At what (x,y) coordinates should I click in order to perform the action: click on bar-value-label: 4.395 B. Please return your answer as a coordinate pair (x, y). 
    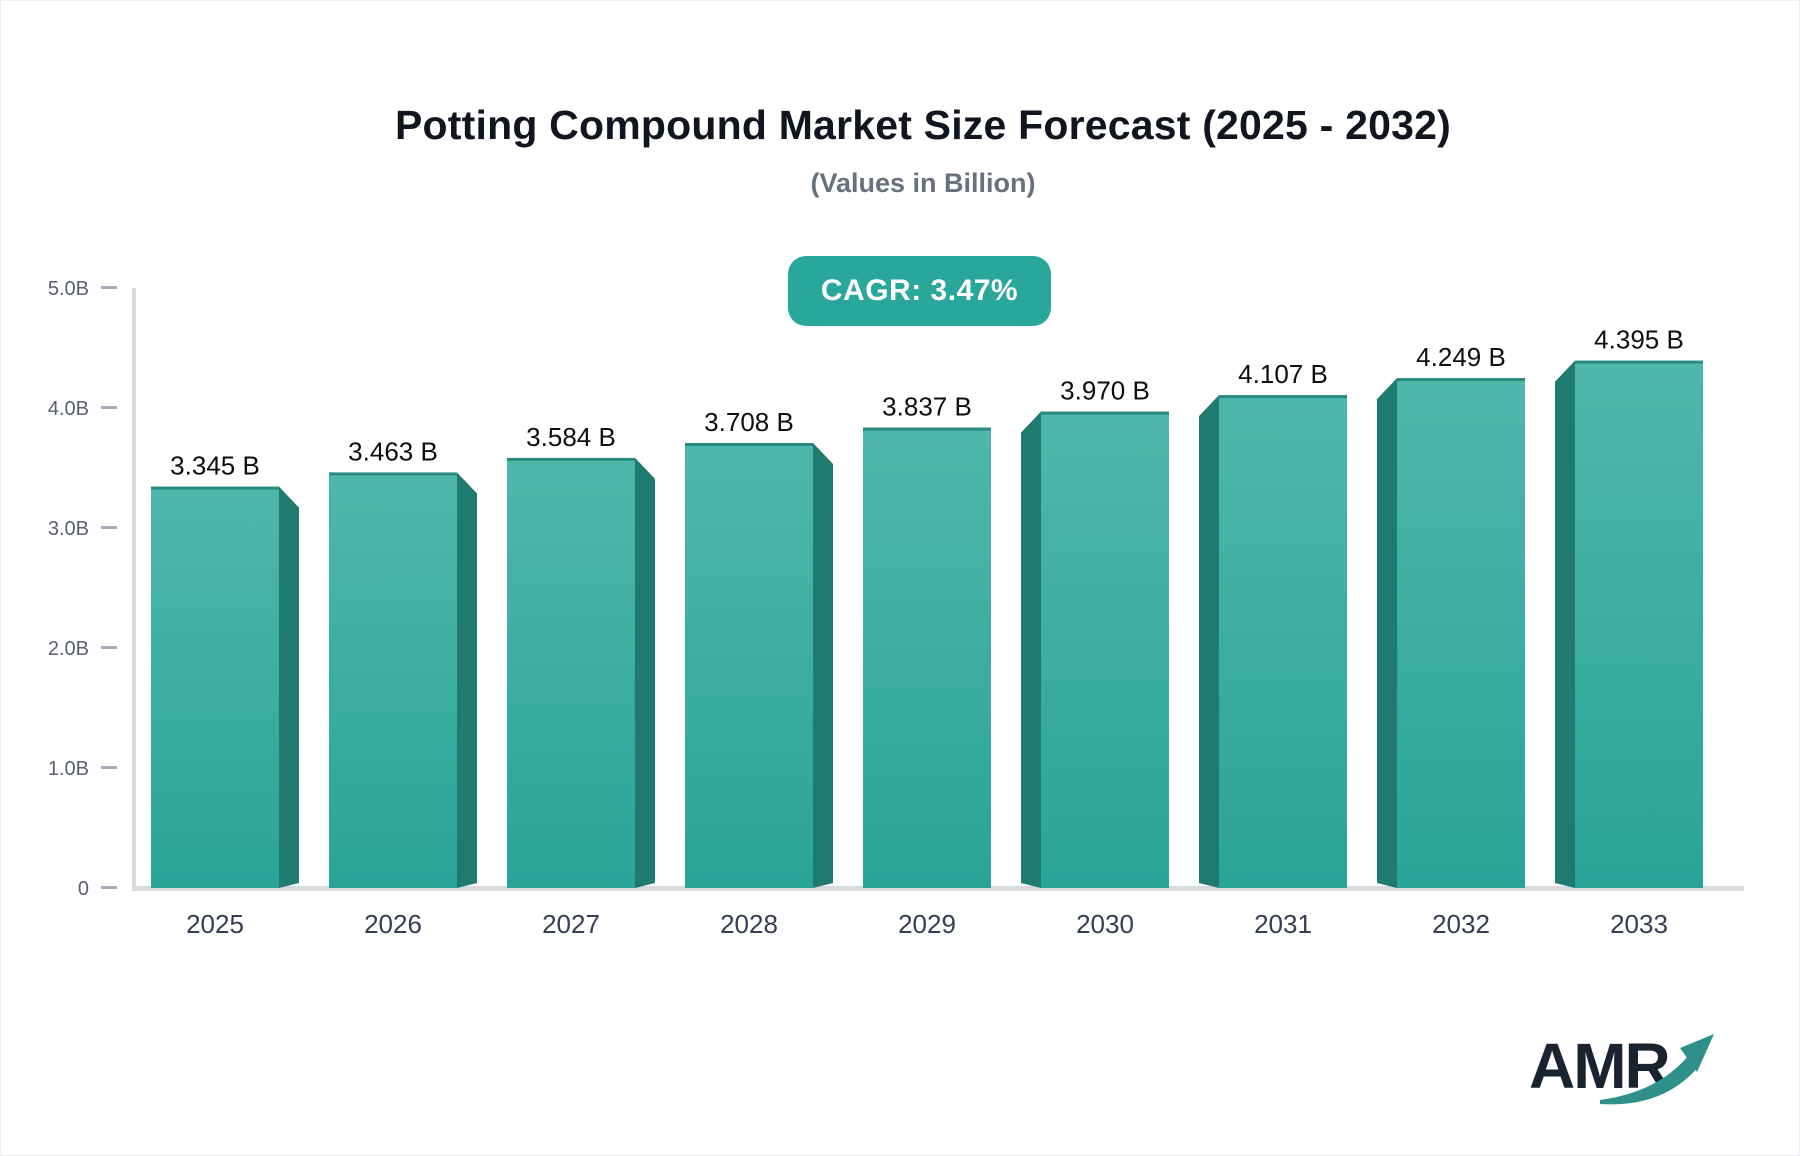
    Looking at the image, I should click on (1639, 340).